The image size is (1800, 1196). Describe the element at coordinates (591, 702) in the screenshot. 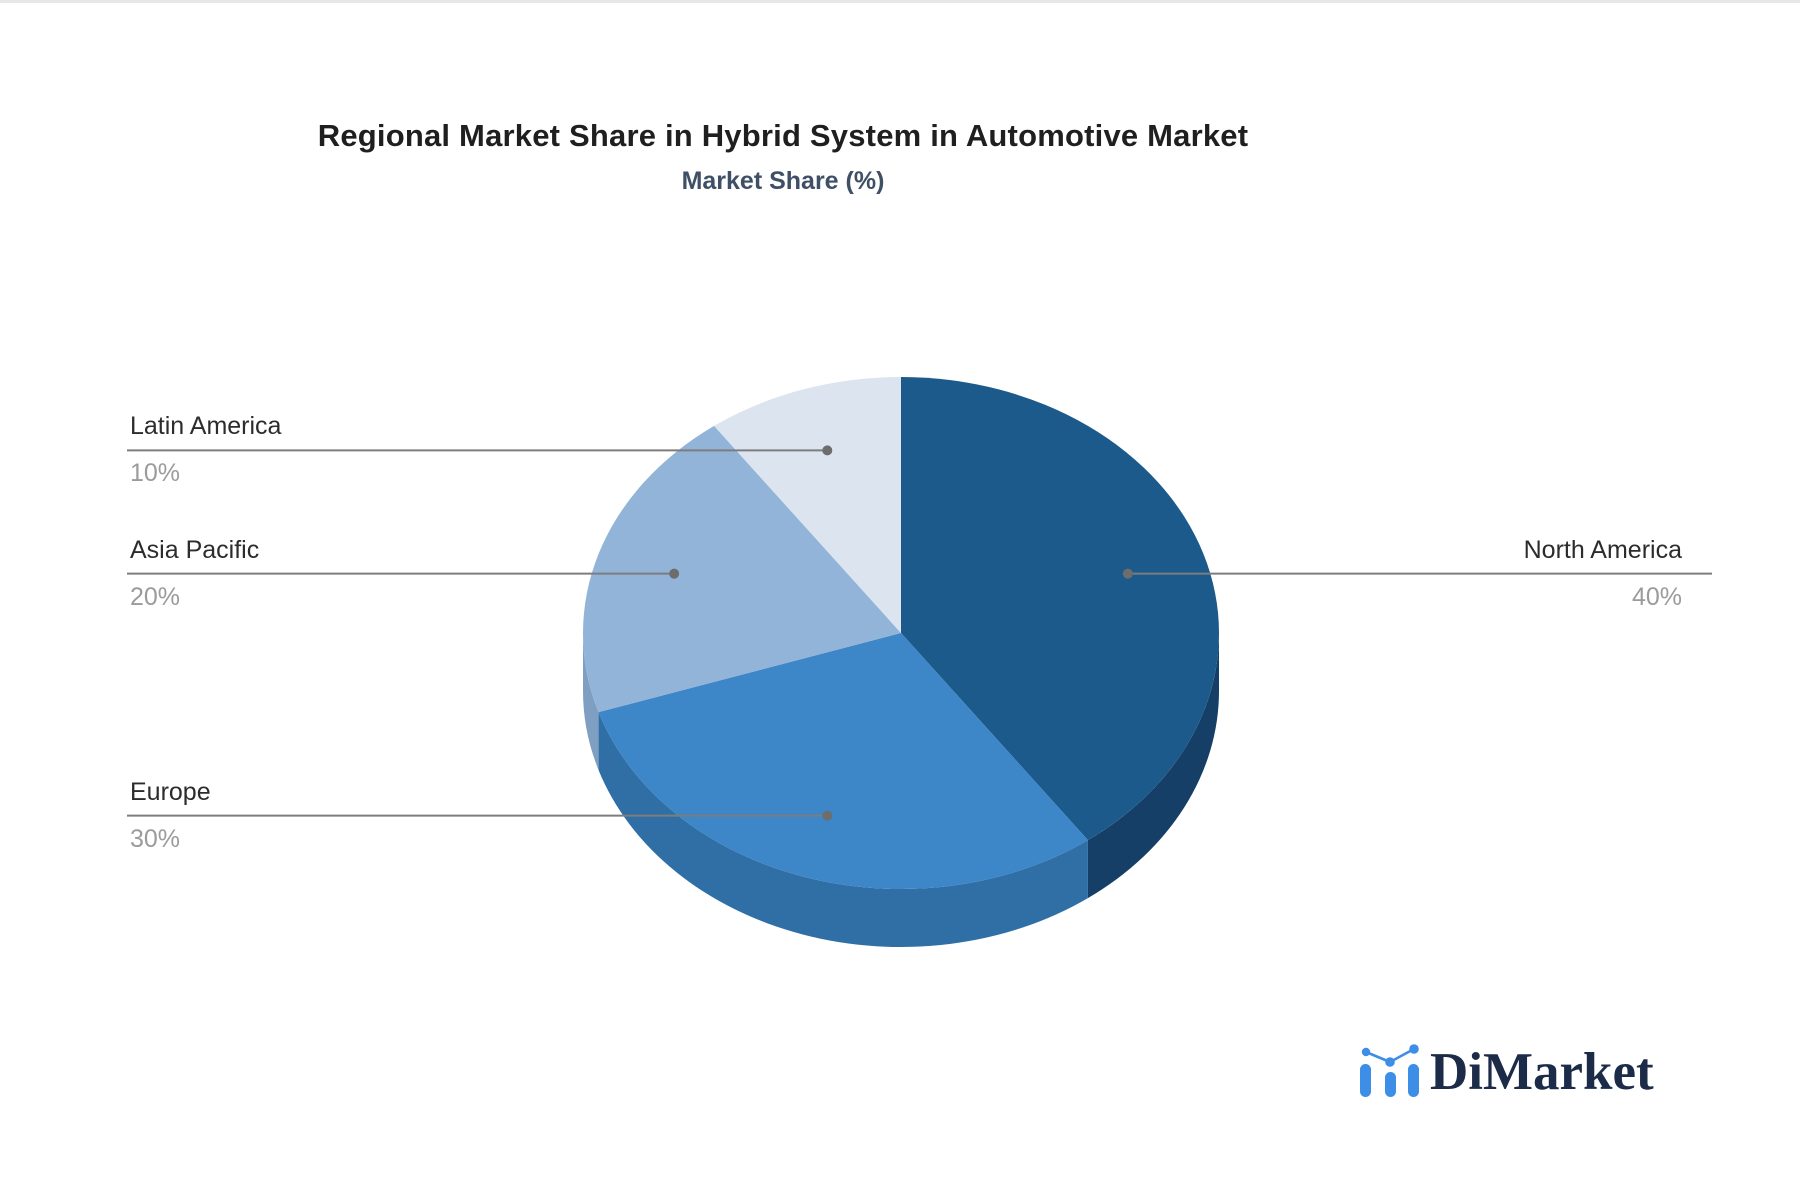

I see `pie-slice-side-asia-pacific` at that location.